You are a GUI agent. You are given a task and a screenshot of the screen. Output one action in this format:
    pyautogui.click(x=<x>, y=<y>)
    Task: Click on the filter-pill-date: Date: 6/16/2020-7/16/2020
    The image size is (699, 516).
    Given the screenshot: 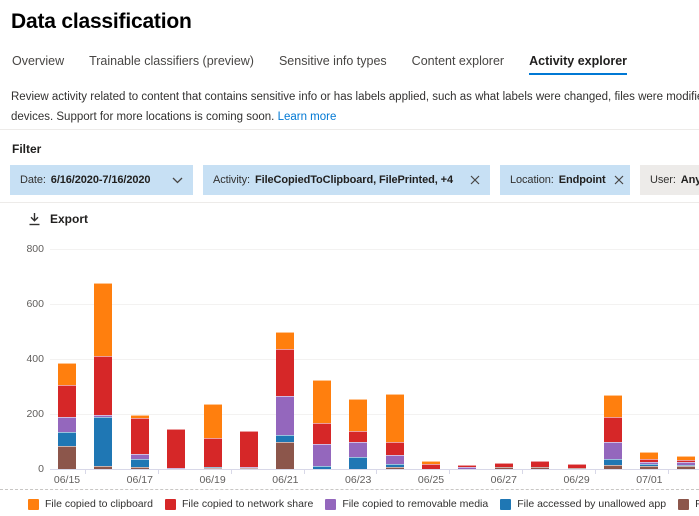 What is the action you would take?
    pyautogui.click(x=101, y=180)
    